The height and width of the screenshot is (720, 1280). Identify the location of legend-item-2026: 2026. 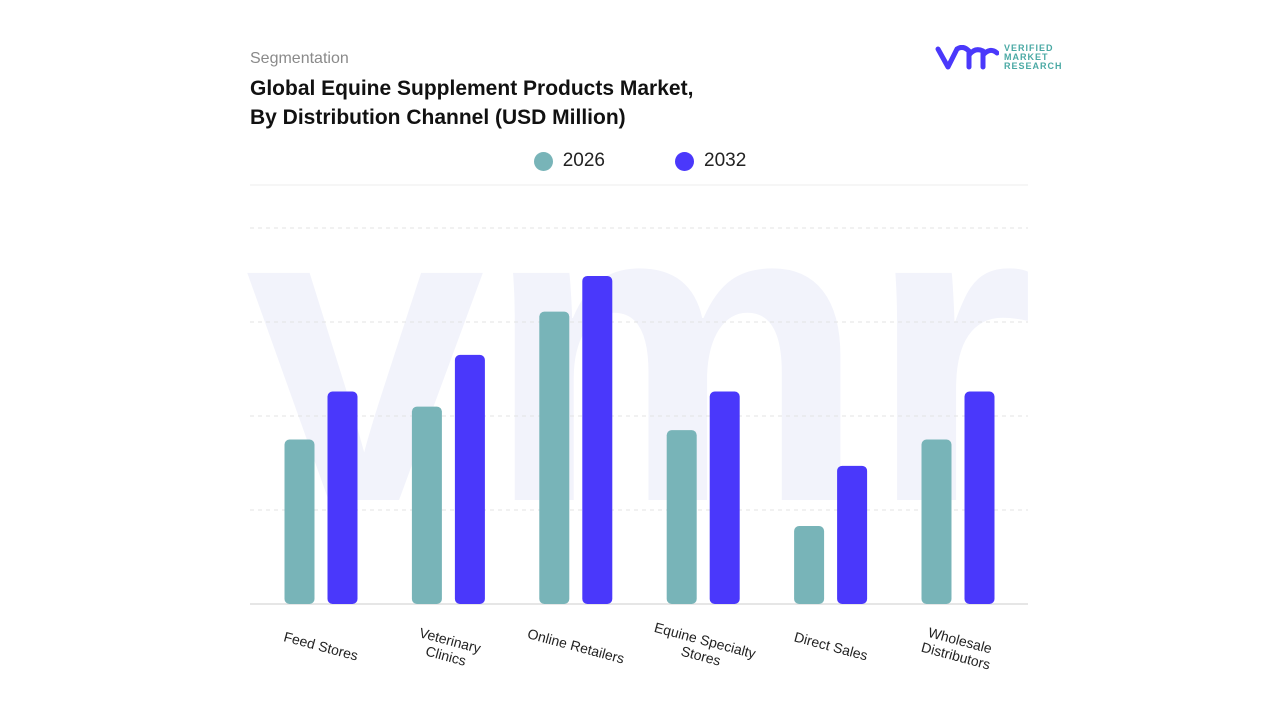
(569, 161).